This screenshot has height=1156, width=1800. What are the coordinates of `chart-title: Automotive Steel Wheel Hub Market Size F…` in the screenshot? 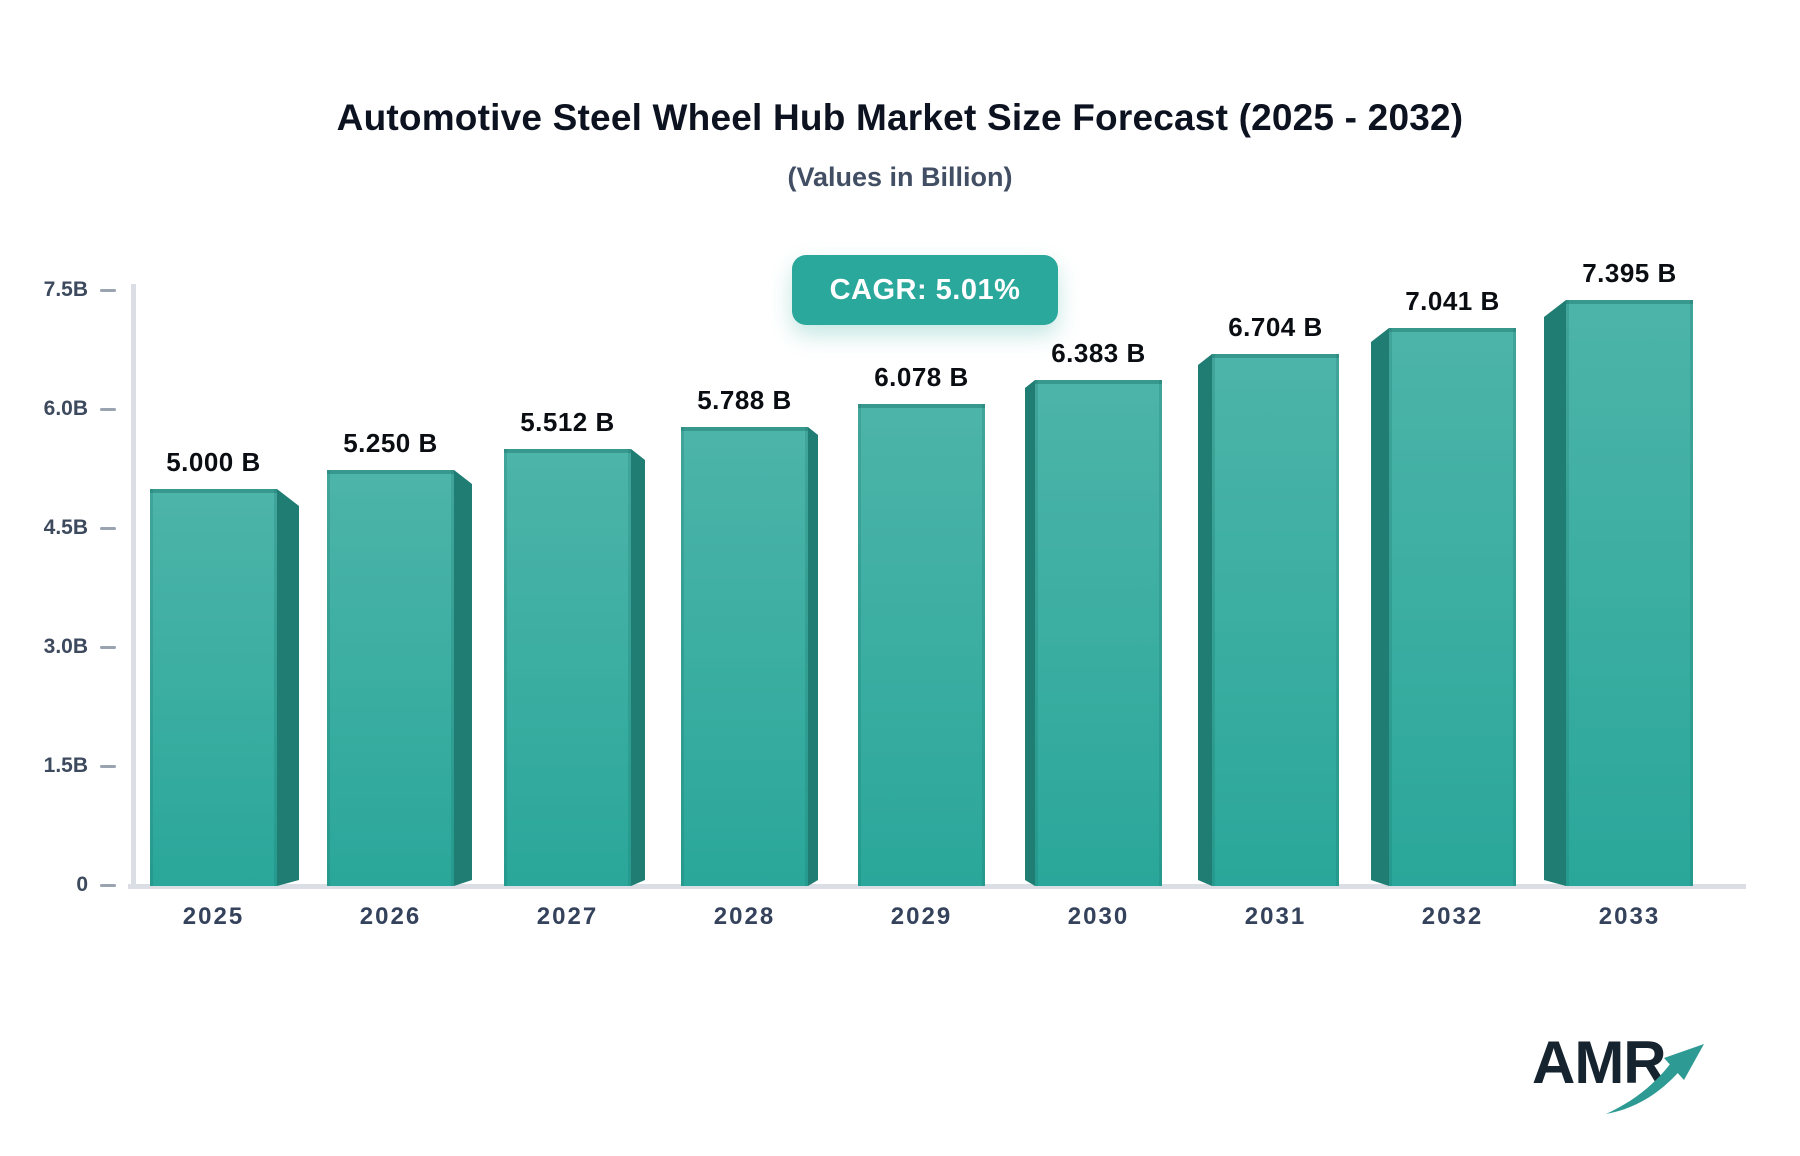 It's located at (900, 117).